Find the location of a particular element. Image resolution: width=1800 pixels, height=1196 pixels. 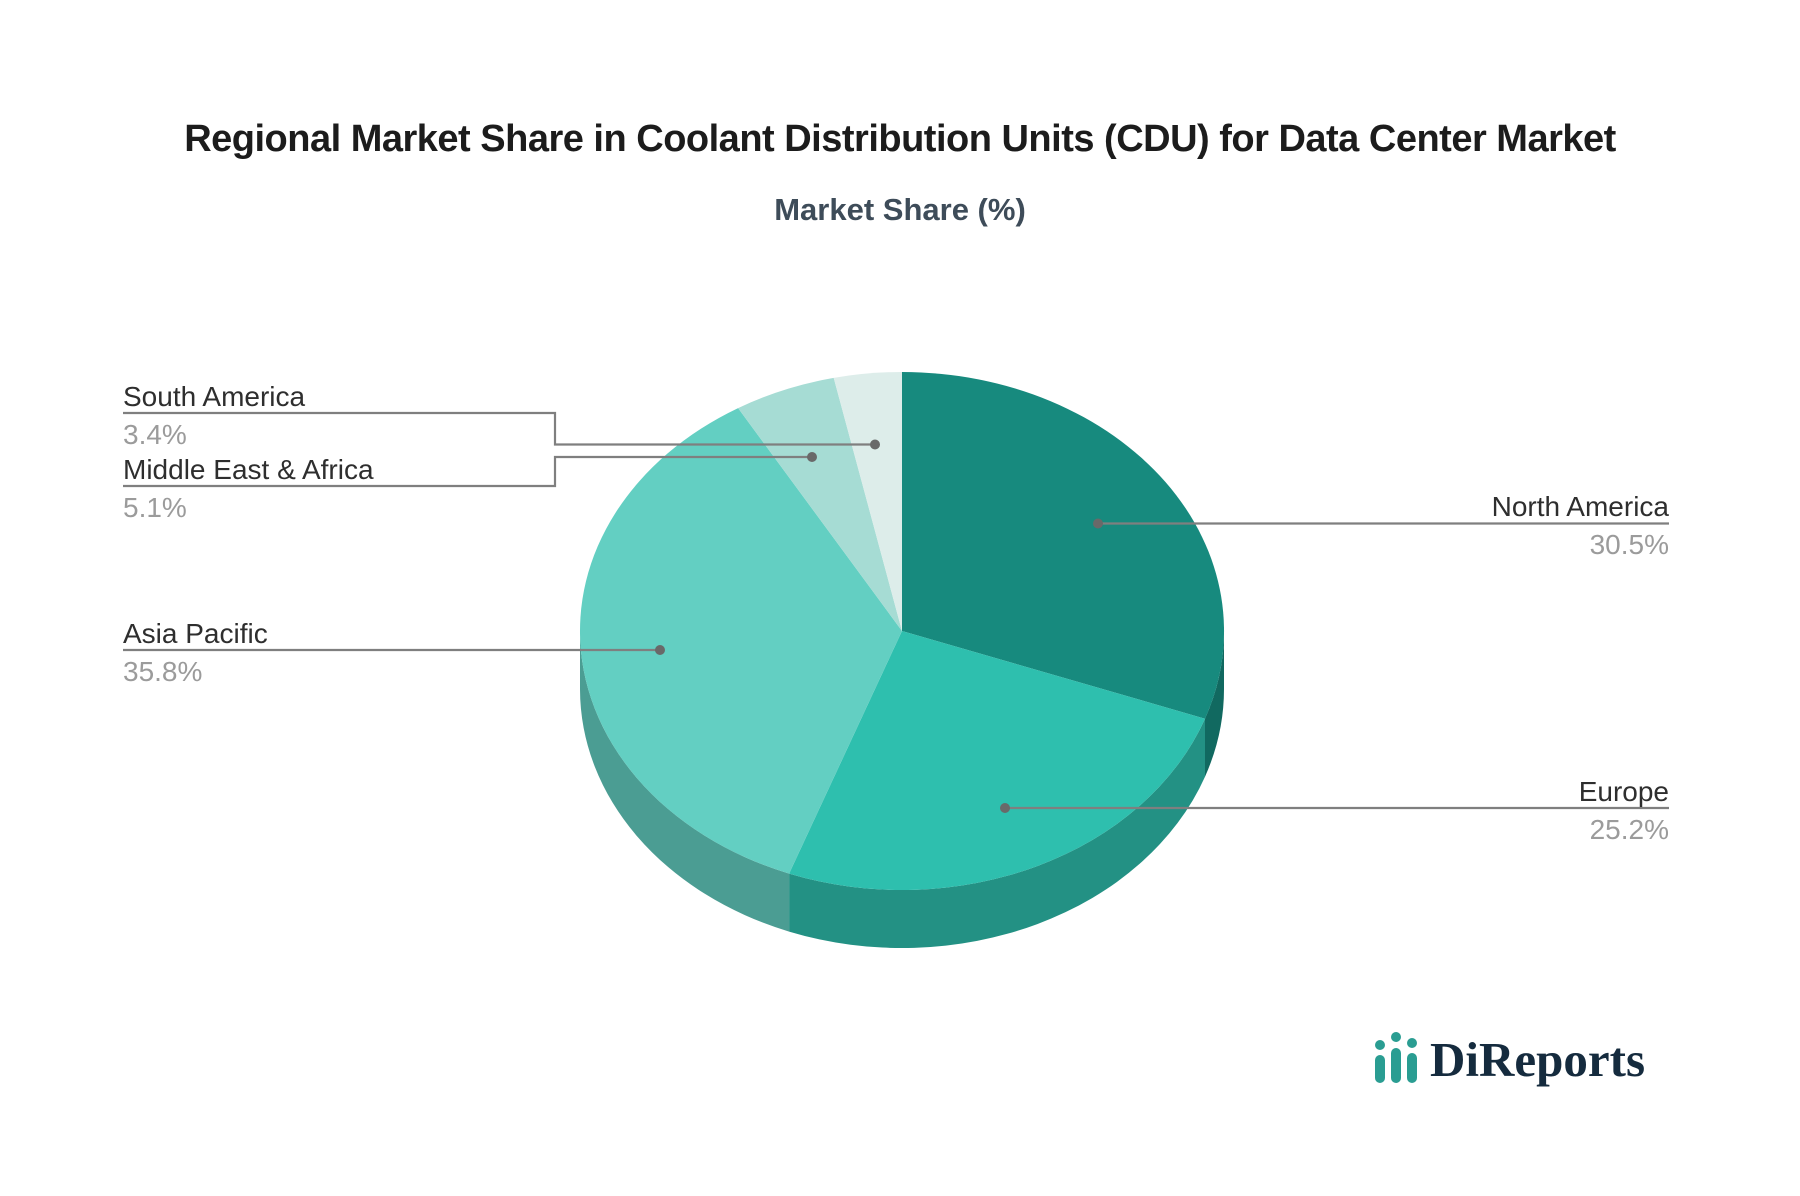

pie-slice-europe is located at coordinates (997, 761).